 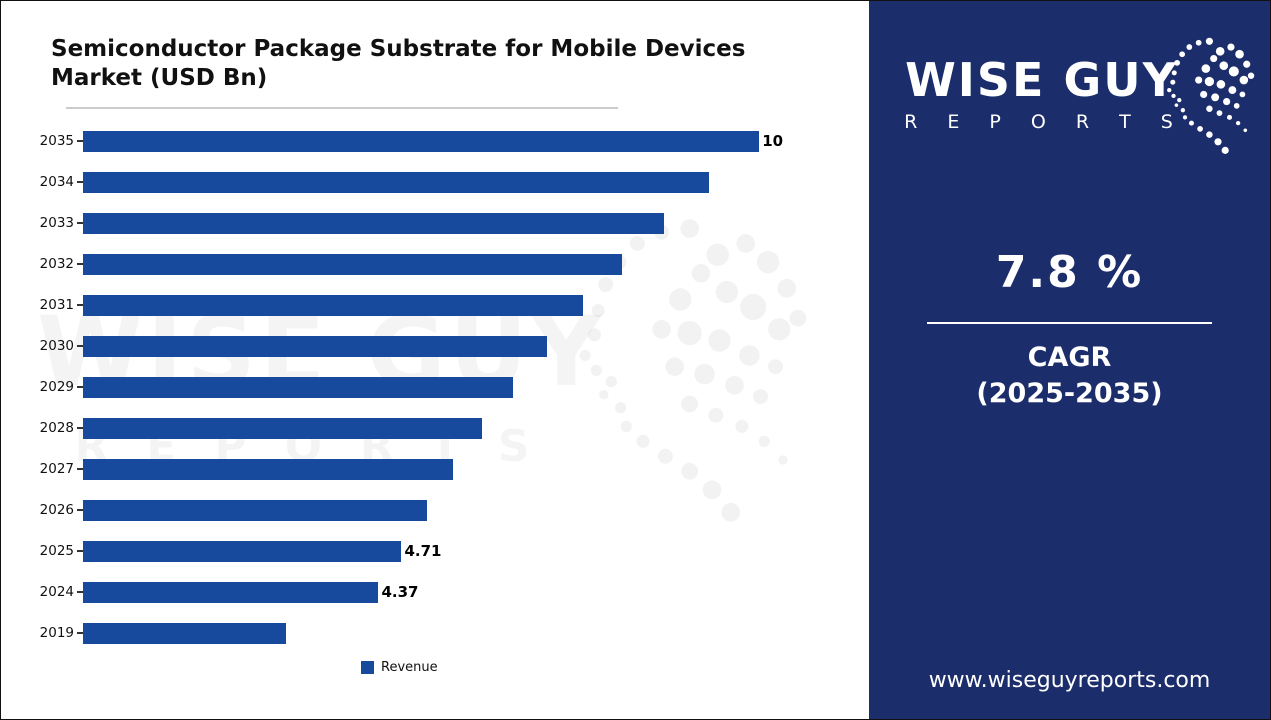 I want to click on chart-bar-row: 2031, so click(x=442, y=305).